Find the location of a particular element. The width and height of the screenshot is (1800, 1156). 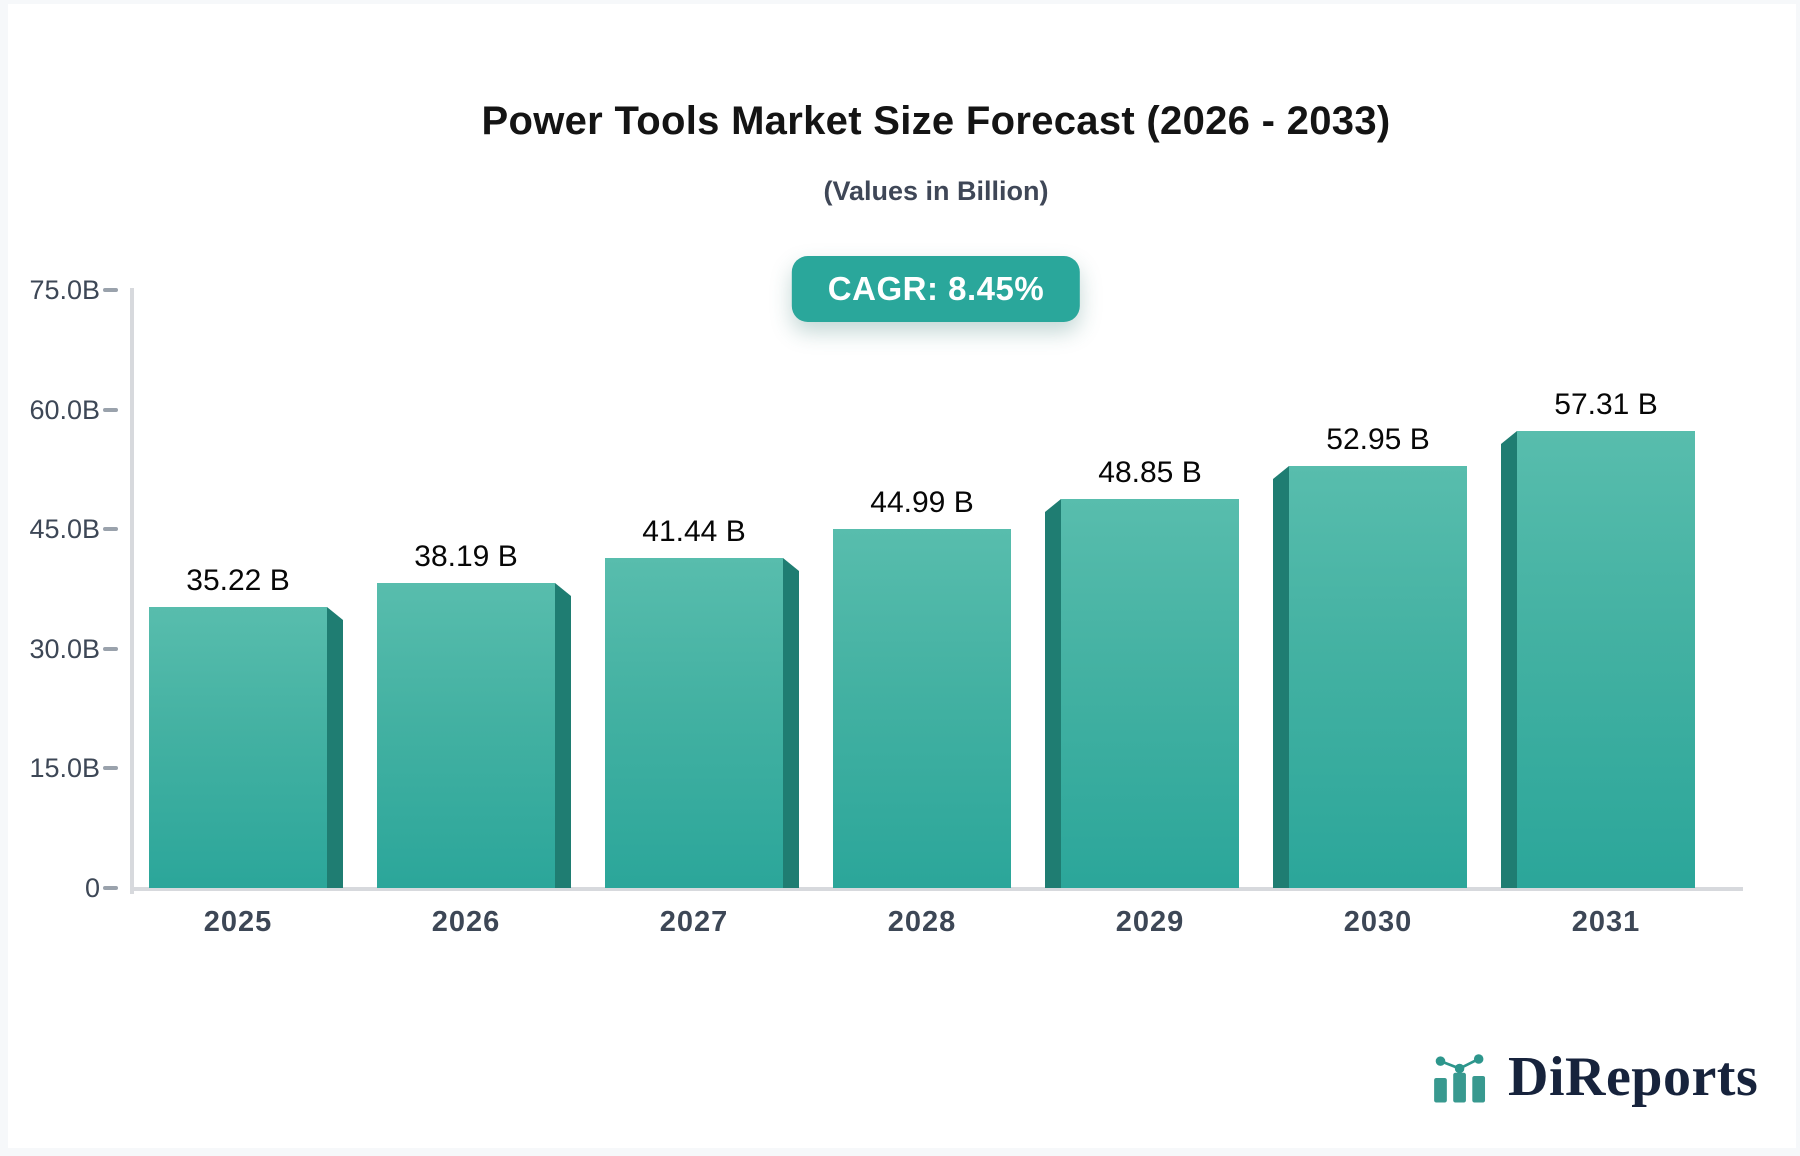

bar-2030 is located at coordinates (1378, 677).